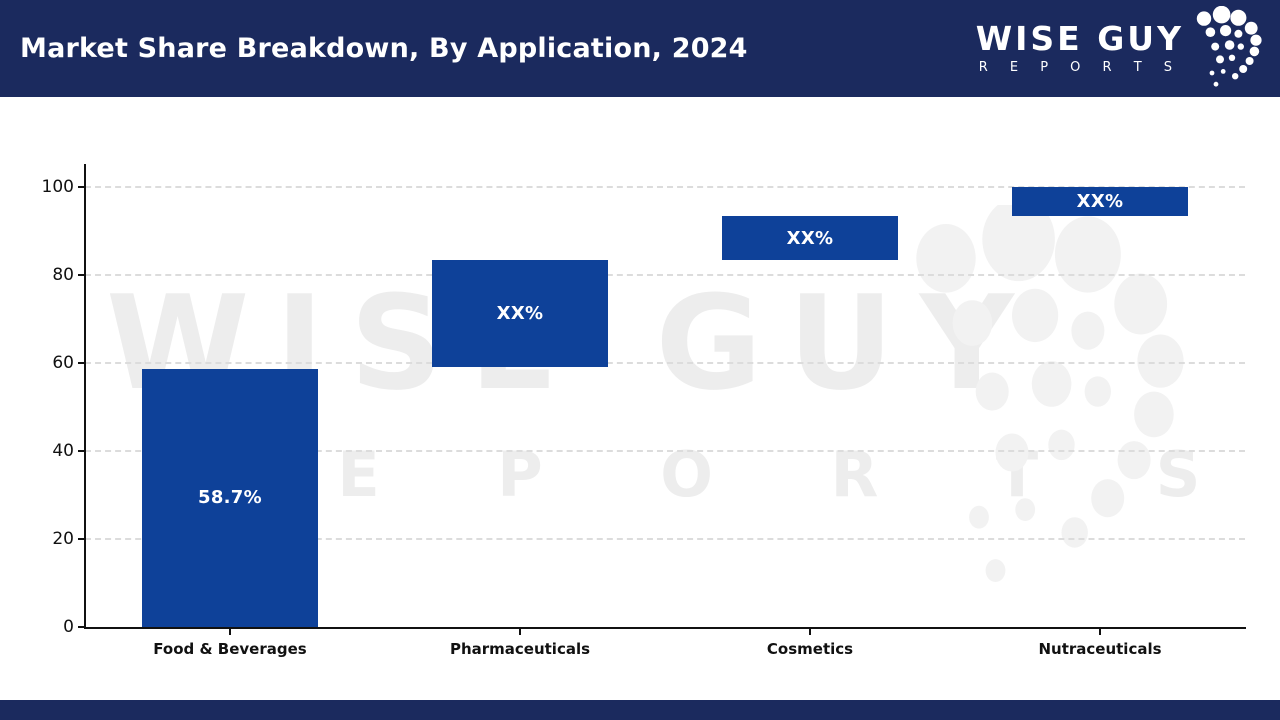  I want to click on y-axis-tick-label: 80, so click(63, 275).